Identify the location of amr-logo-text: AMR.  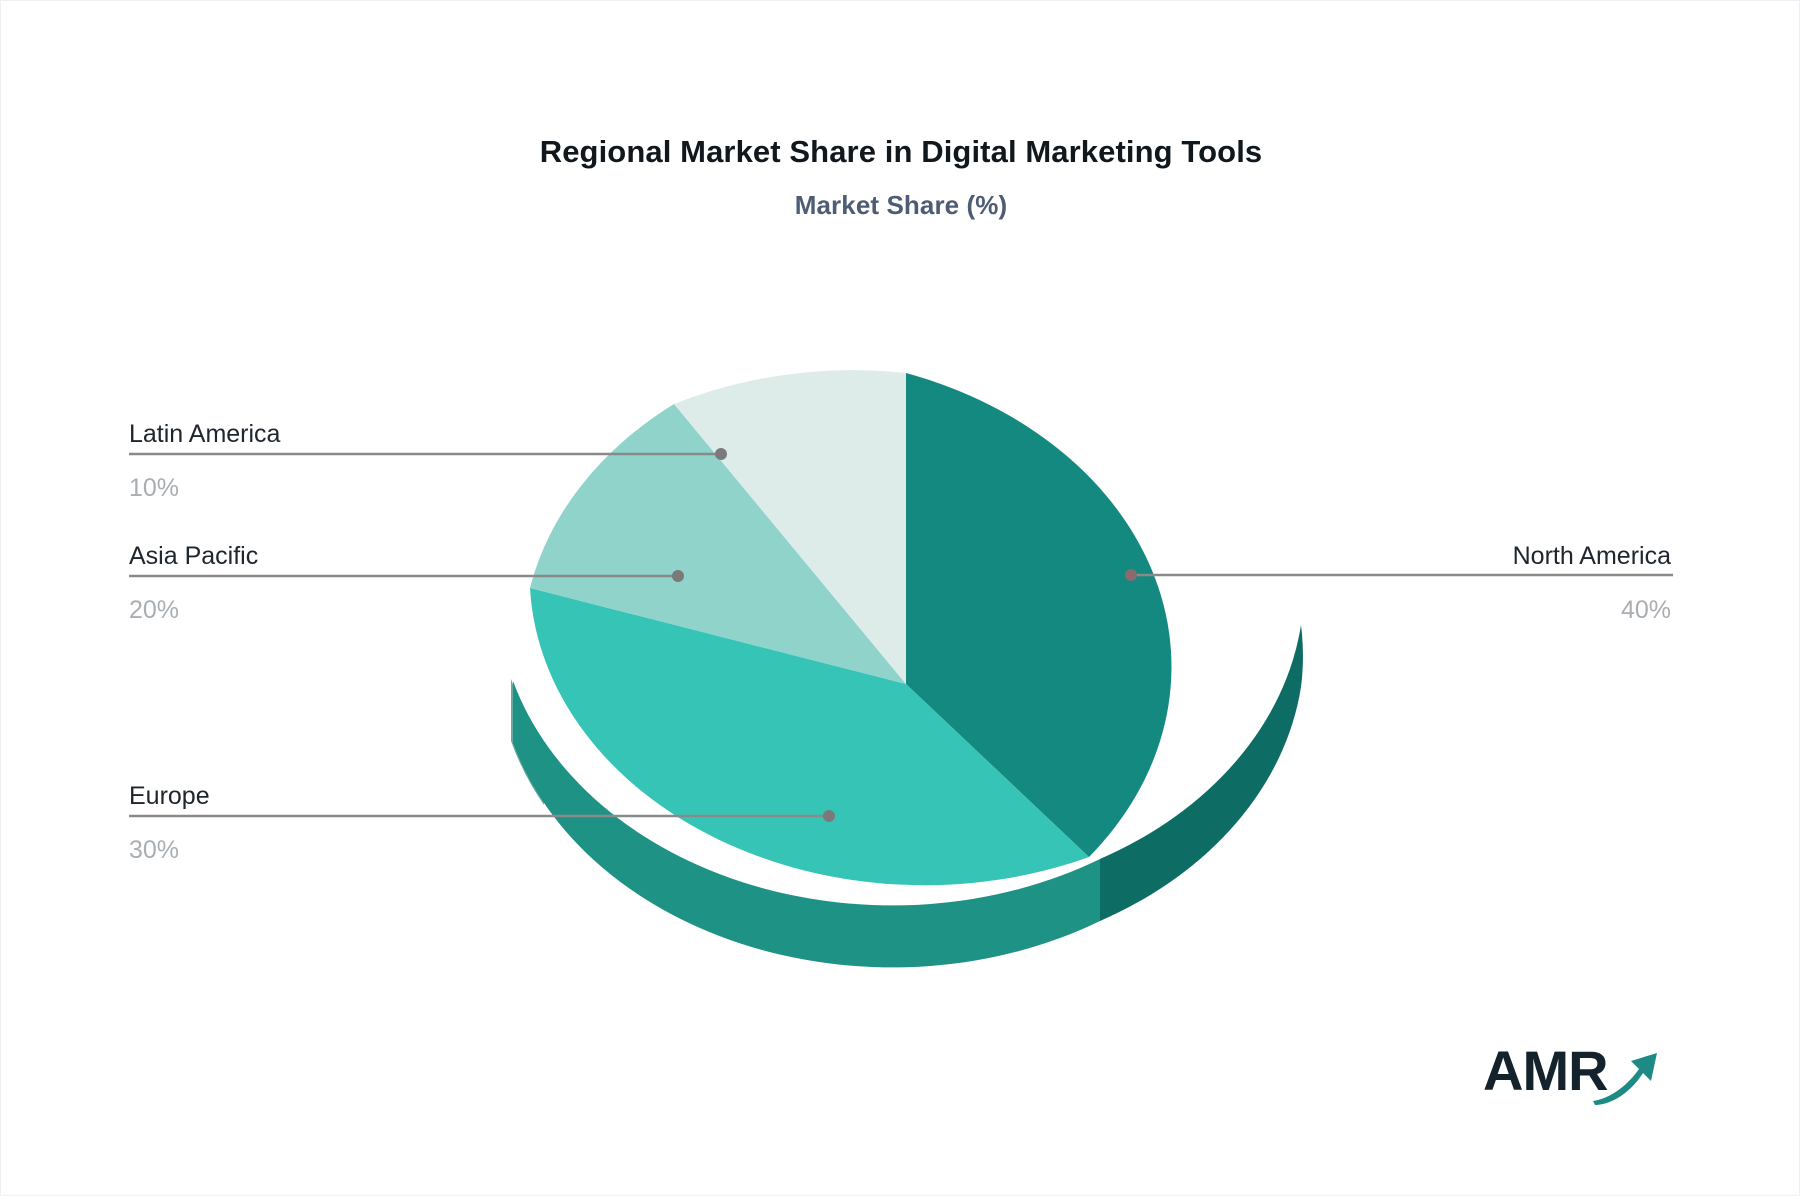
(1546, 1070).